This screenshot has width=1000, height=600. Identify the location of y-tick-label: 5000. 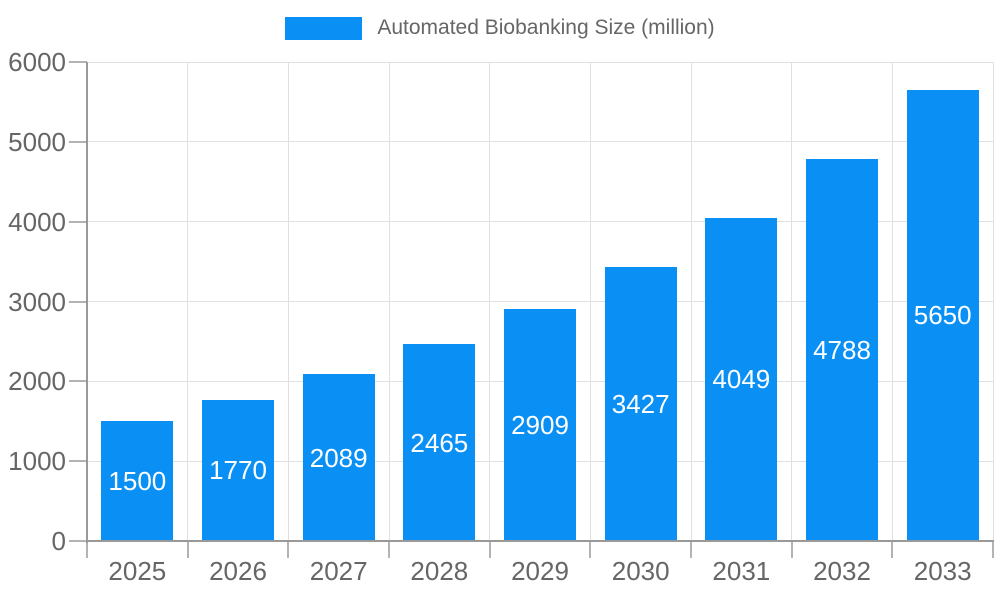
(37, 141).